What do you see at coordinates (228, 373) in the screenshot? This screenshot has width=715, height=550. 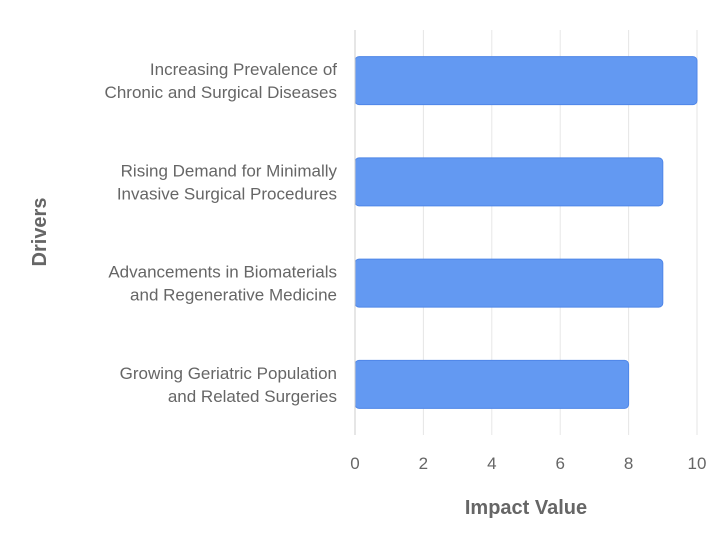 I see `category-label-line: Growing Geriatric Population` at bounding box center [228, 373].